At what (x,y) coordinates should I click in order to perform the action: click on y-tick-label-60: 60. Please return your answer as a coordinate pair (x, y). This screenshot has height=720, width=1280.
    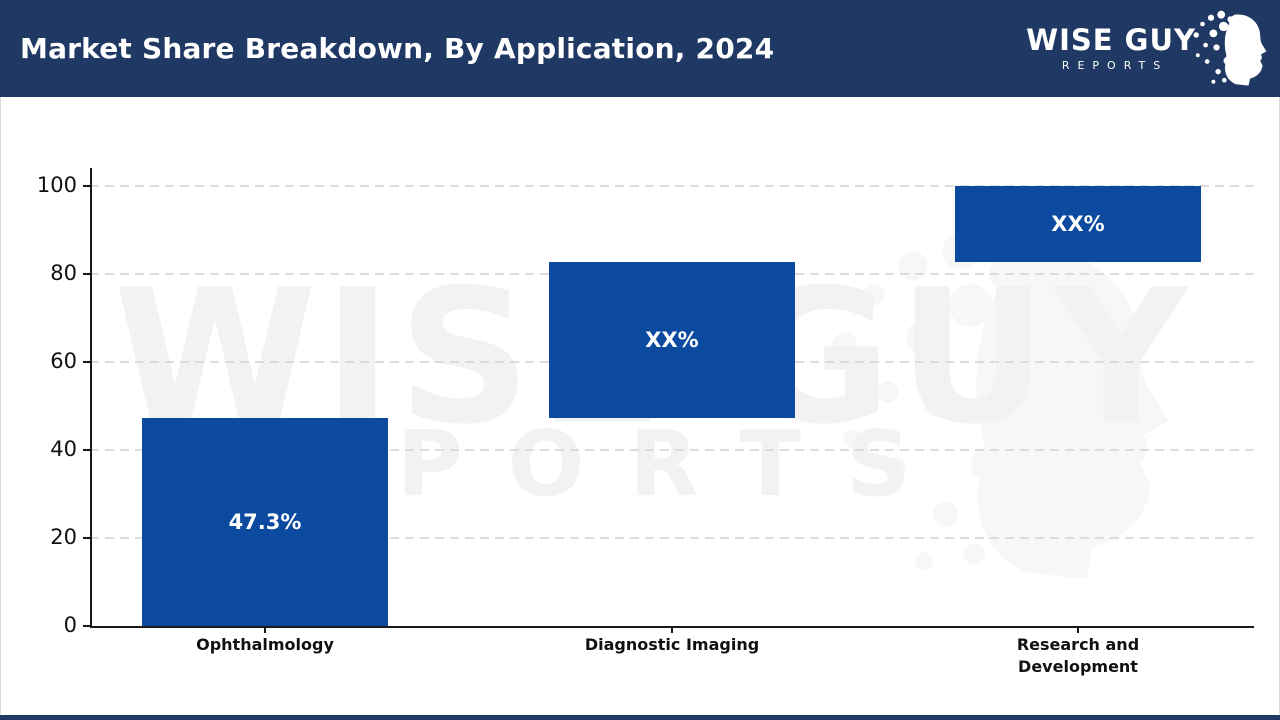
    Looking at the image, I should click on (63, 361).